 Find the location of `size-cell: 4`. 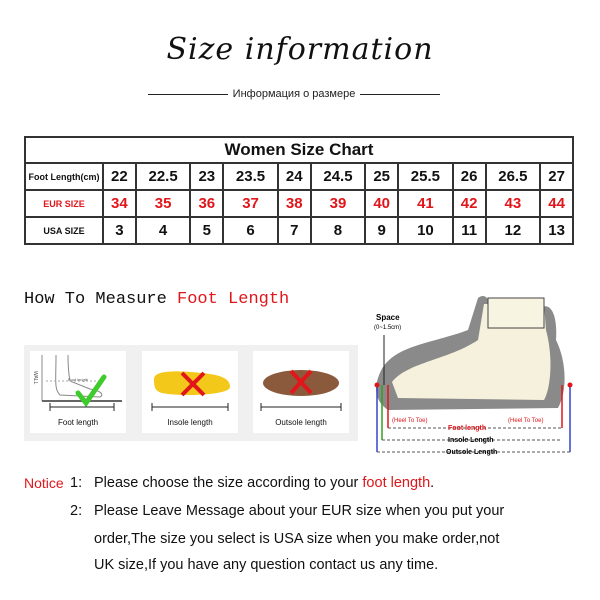

size-cell: 4 is located at coordinates (163, 230).